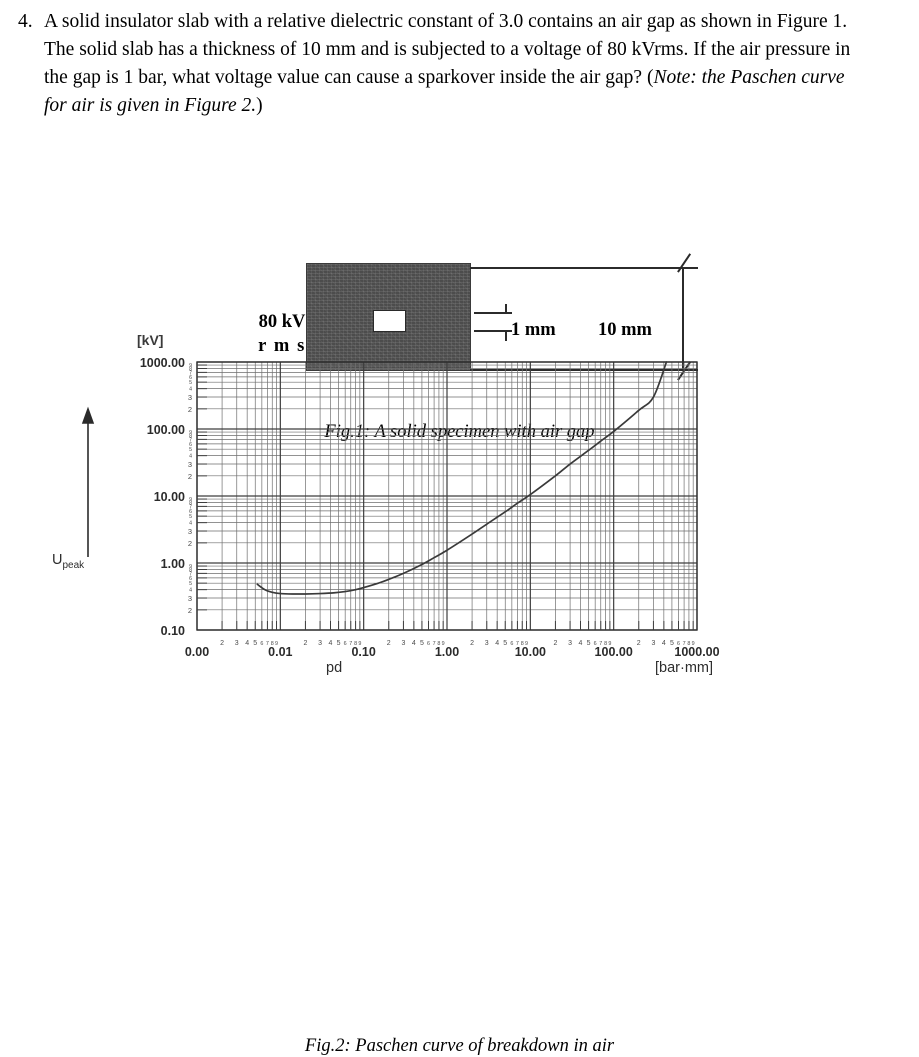 The height and width of the screenshot is (1057, 919). What do you see at coordinates (462, 478) in the screenshot?
I see `paschen-curve-line` at bounding box center [462, 478].